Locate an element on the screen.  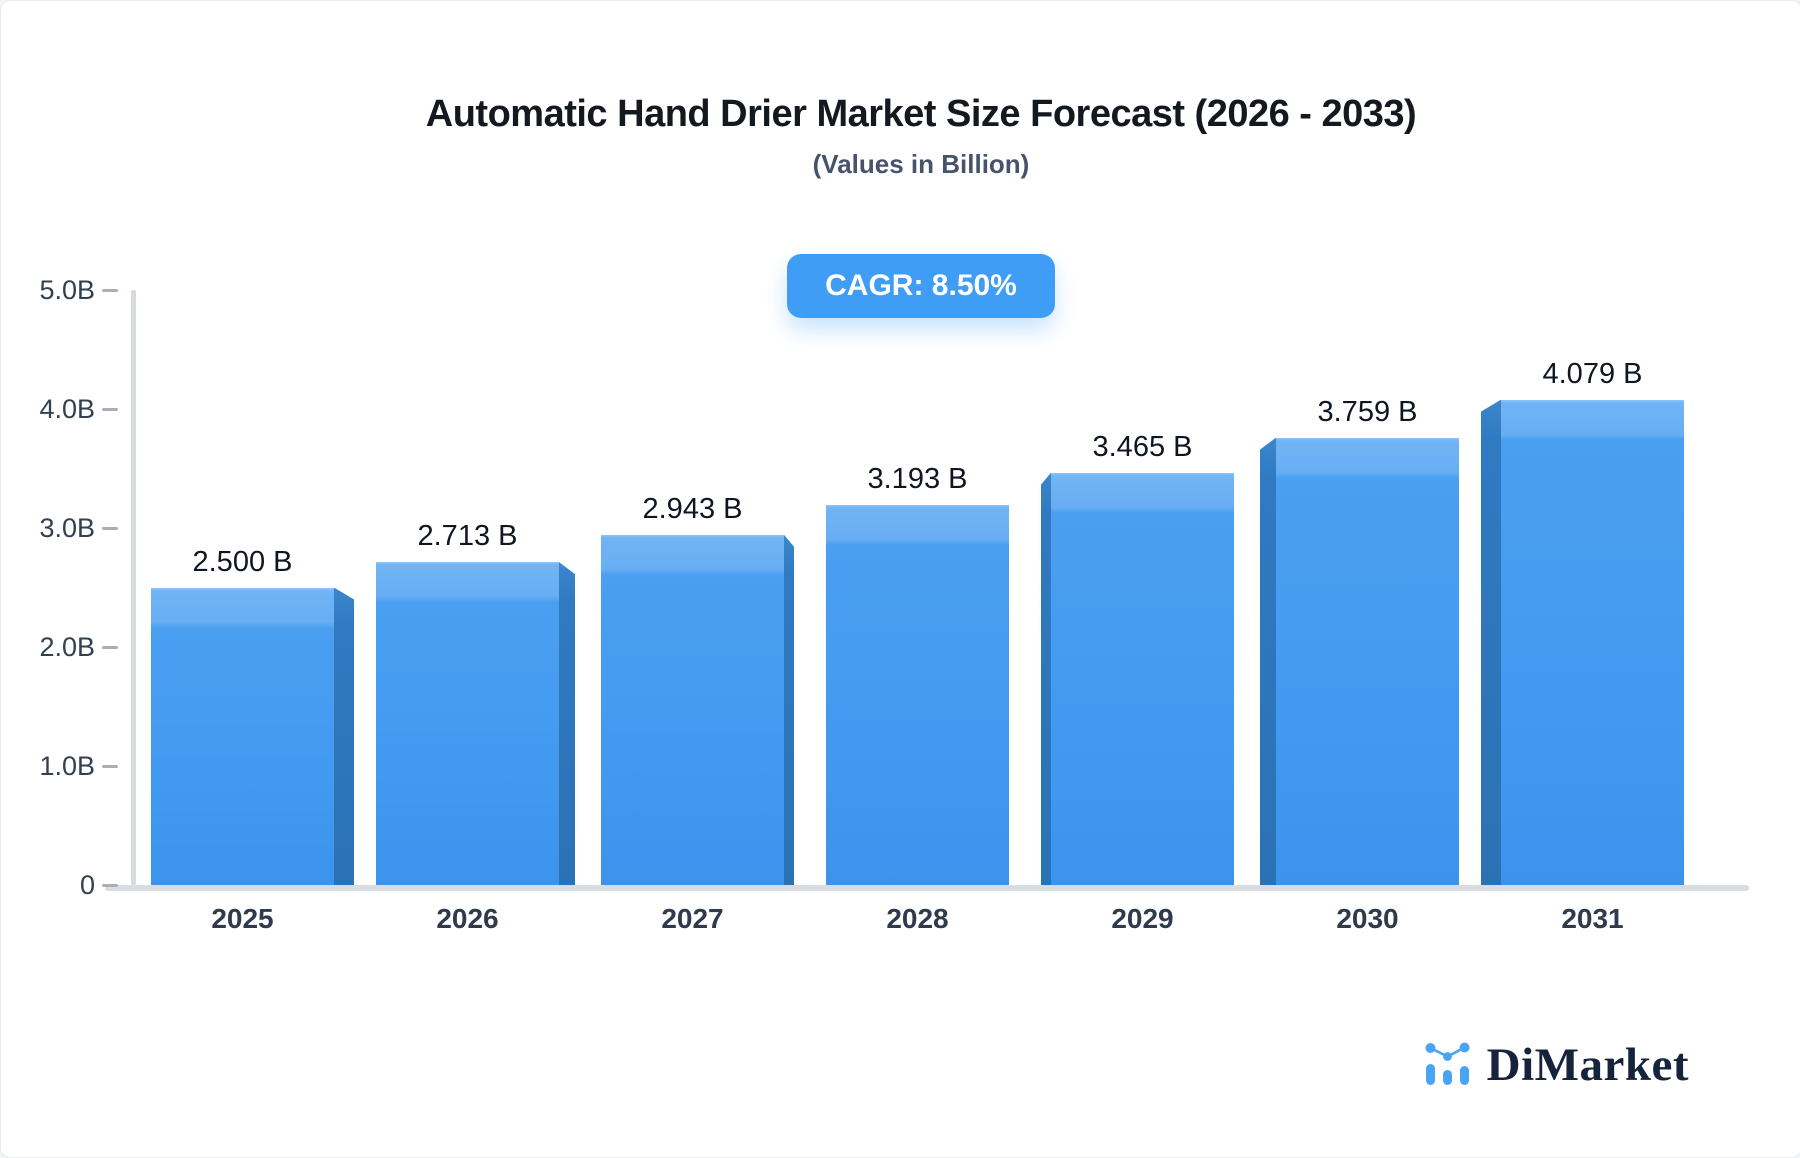
cagr-badge-wrap: CAGR: 8.50% is located at coordinates (921, 286).